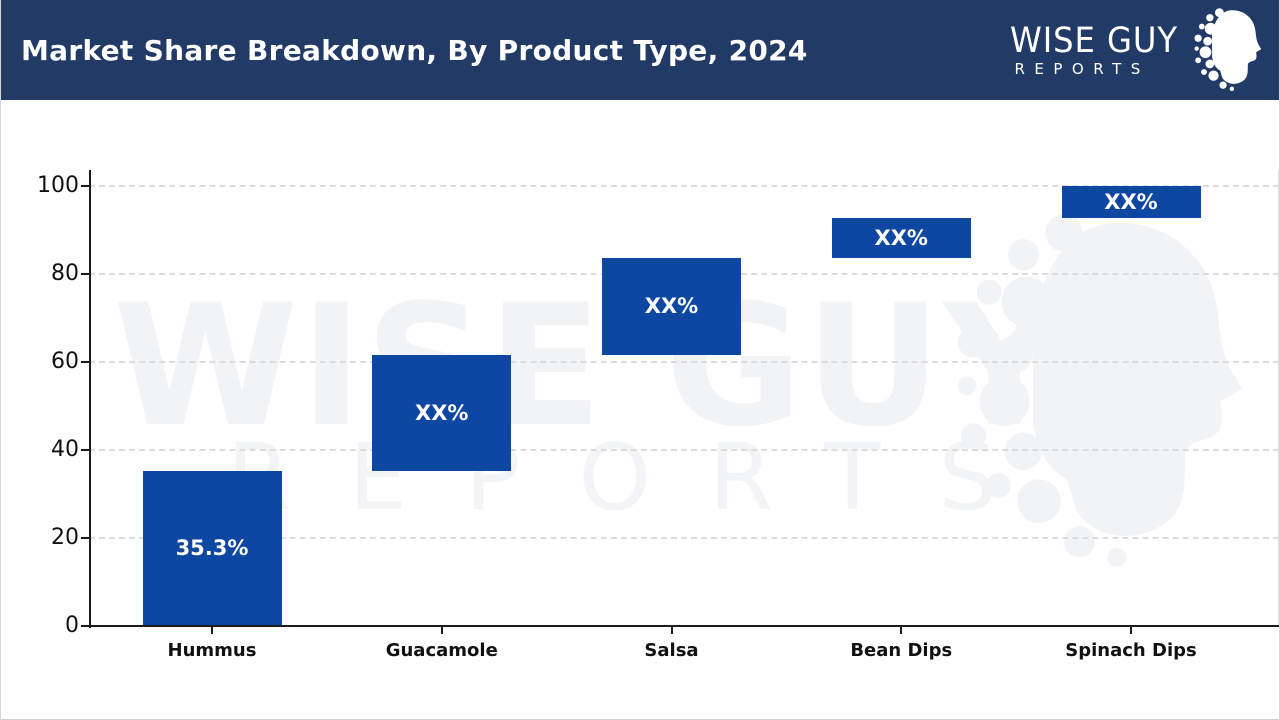 This screenshot has width=1280, height=720. I want to click on x-category-label: Hummus, so click(212, 650).